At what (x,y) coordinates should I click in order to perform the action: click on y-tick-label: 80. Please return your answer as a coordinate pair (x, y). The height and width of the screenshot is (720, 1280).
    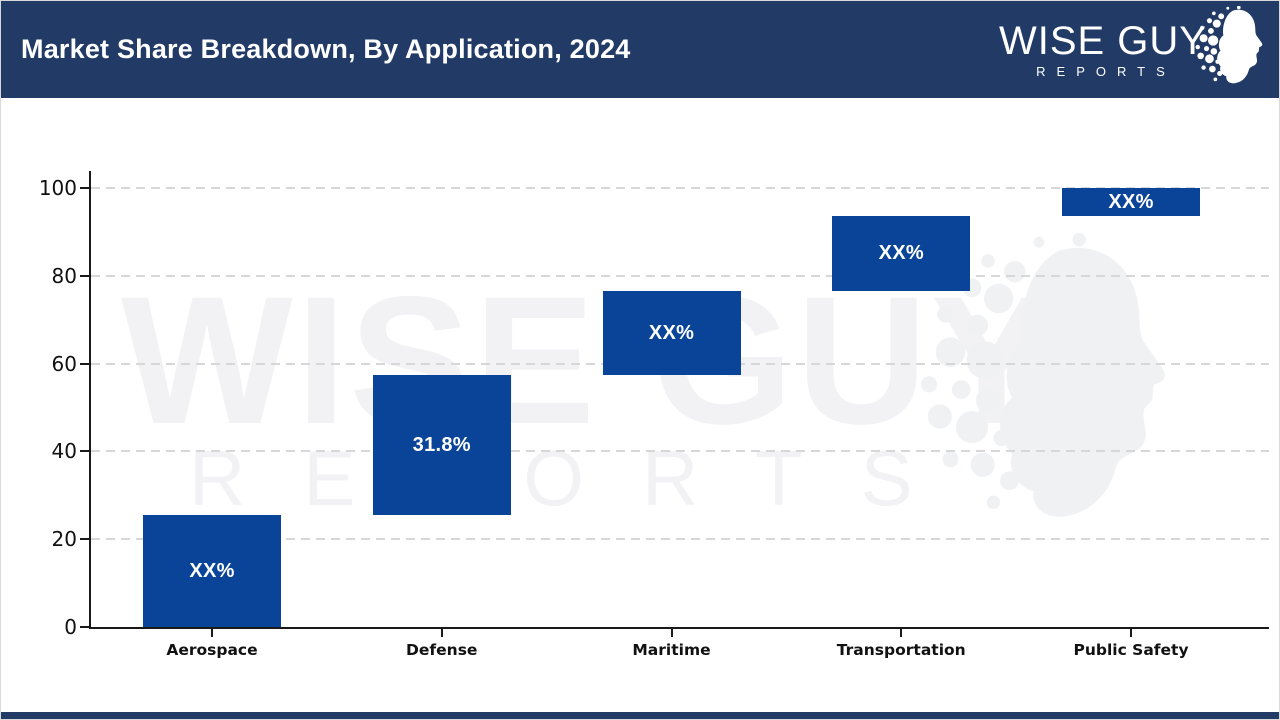
    Looking at the image, I should click on (64, 275).